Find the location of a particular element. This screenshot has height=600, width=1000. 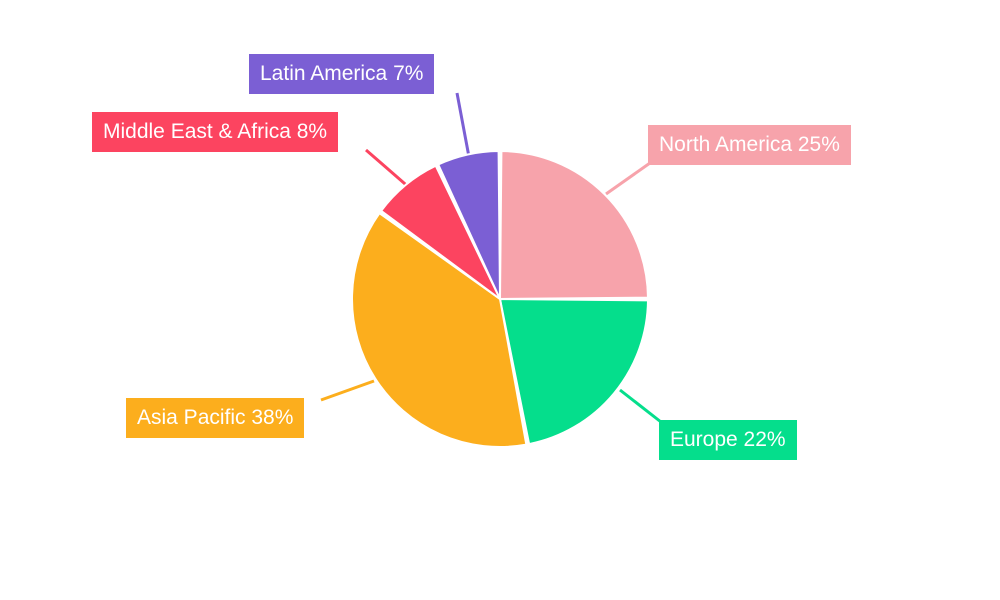

leader-line-middle-east-africa is located at coordinates (389, 170).